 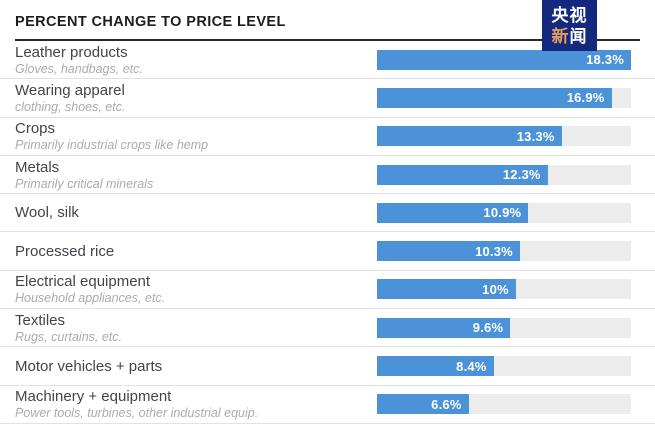 What do you see at coordinates (47, 213) in the screenshot?
I see `category-label: Wool, silk` at bounding box center [47, 213].